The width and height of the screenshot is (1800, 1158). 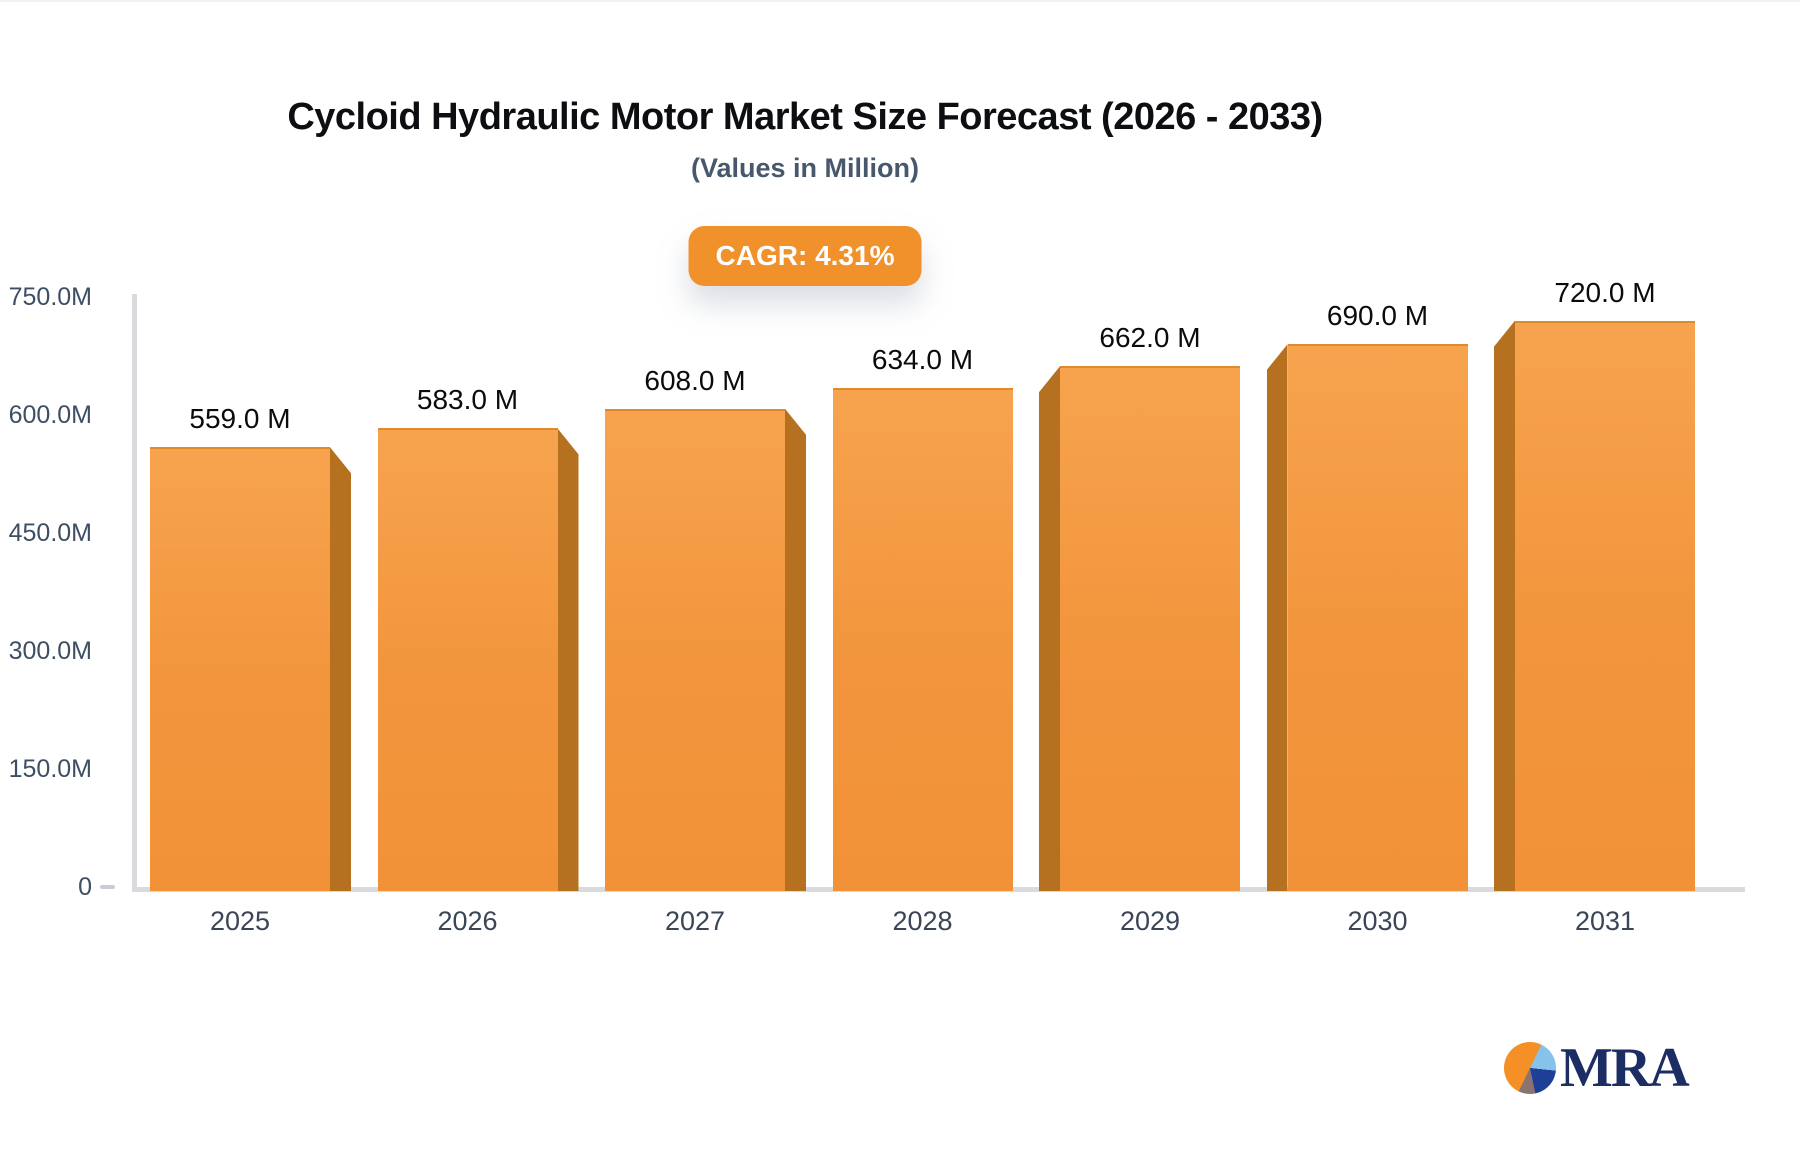 I want to click on x-axis-label-2026: 2026, so click(x=467, y=921).